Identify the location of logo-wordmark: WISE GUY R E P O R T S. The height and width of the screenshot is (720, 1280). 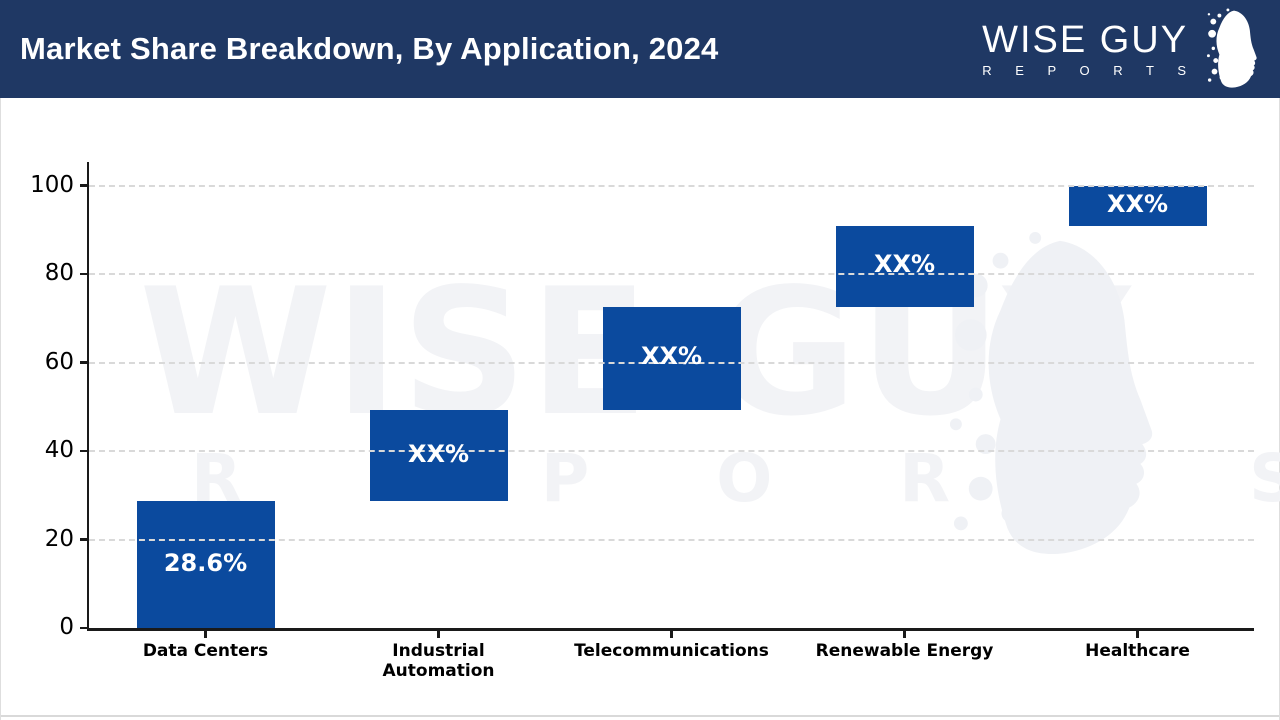
(1085, 49).